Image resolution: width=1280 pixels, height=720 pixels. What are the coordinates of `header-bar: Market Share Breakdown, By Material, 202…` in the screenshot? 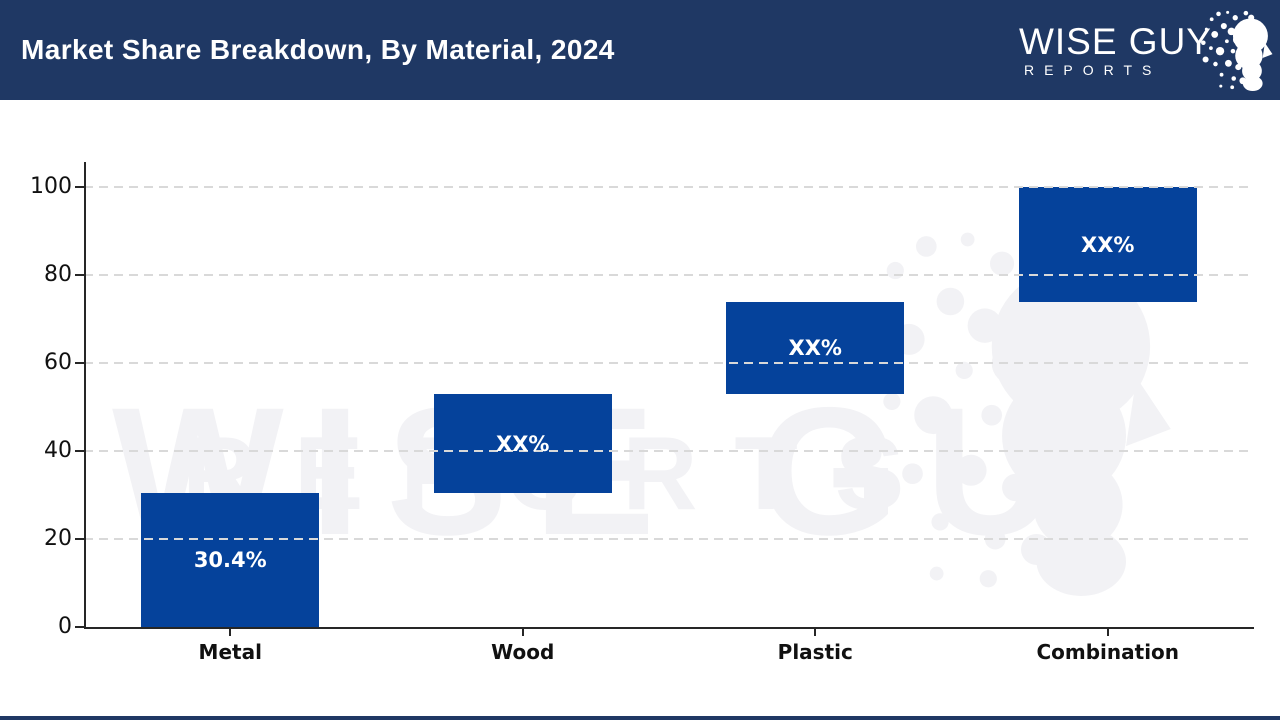 It's located at (640, 50).